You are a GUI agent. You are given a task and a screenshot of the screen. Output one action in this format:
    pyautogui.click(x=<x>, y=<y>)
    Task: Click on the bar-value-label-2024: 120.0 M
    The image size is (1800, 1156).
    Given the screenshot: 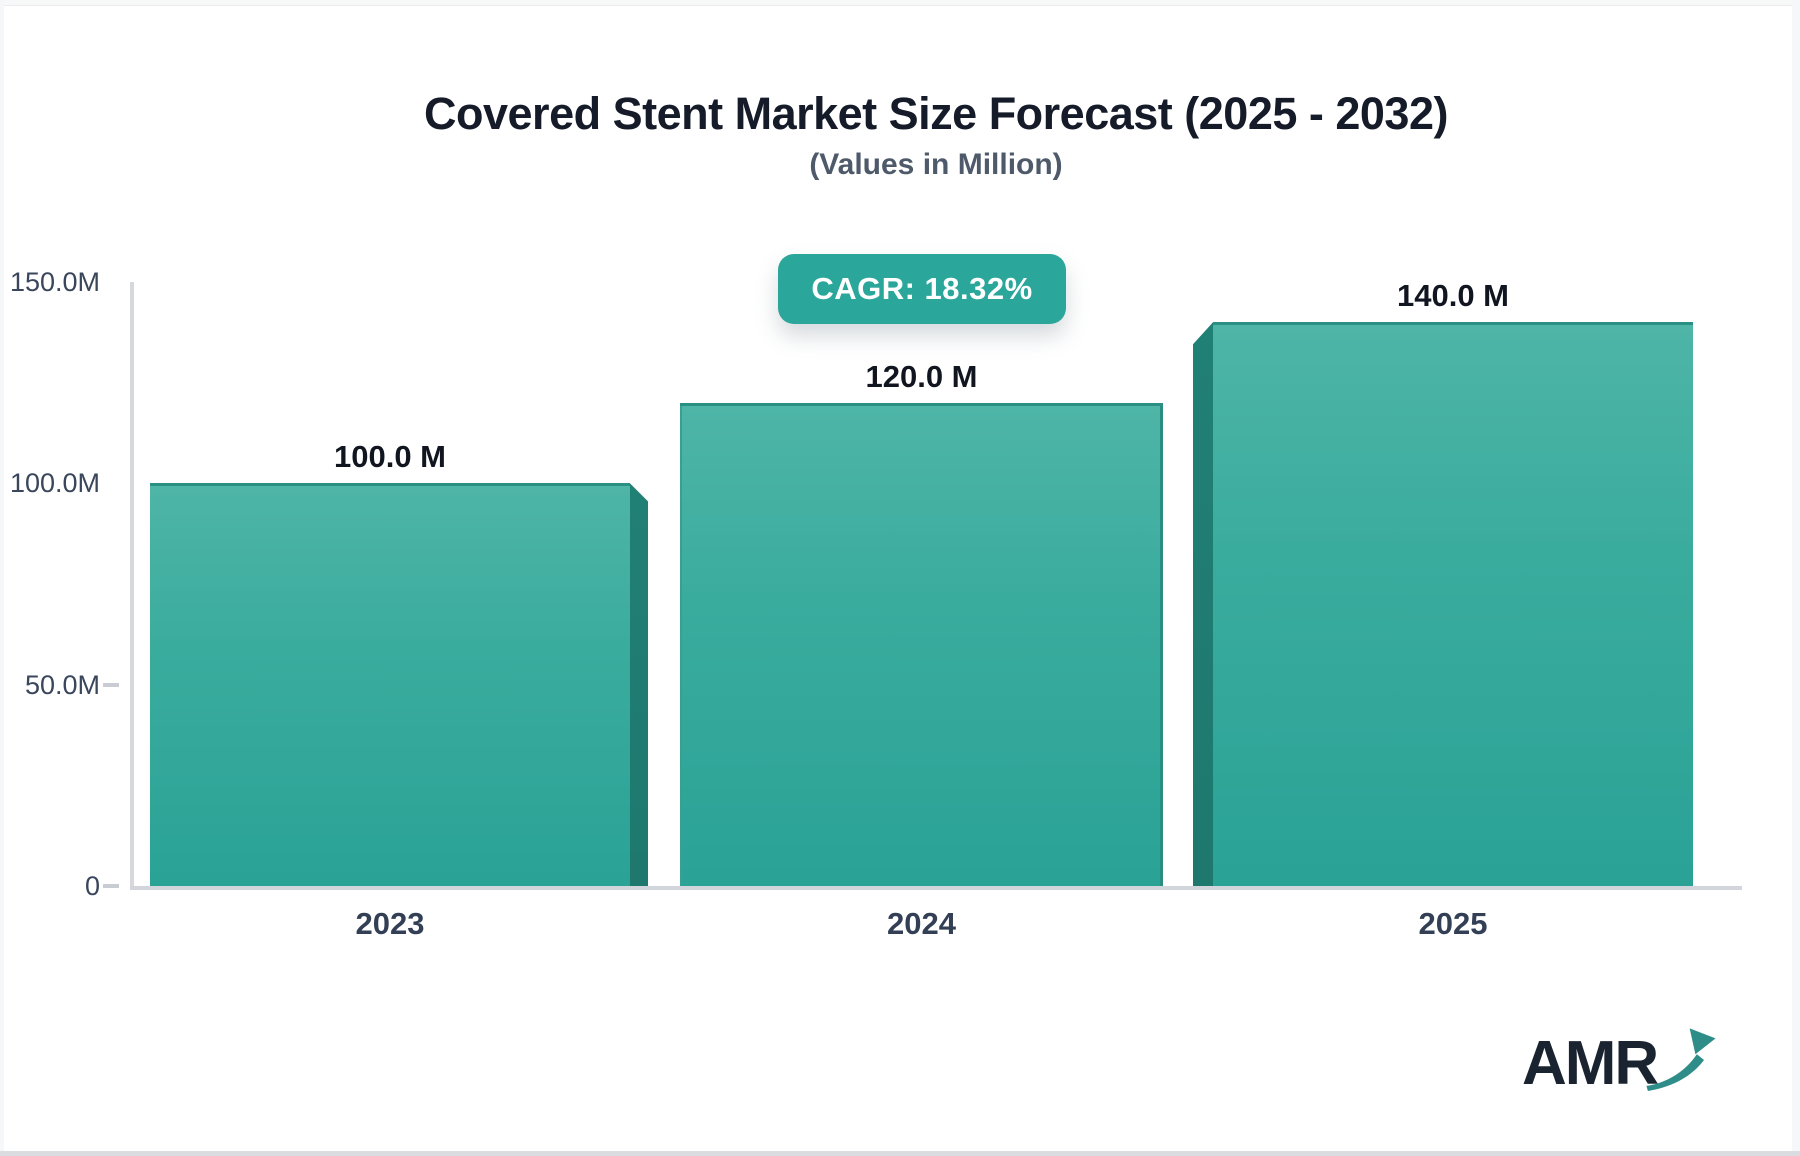 What is the action you would take?
    pyautogui.click(x=921, y=376)
    